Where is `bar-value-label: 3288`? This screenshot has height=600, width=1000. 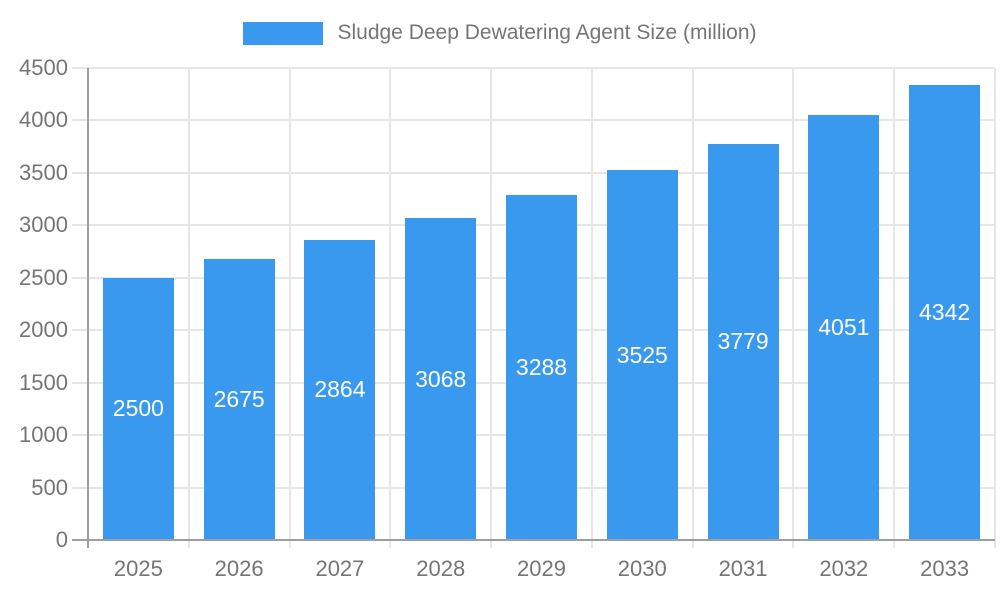 bar-value-label: 3288 is located at coordinates (541, 367).